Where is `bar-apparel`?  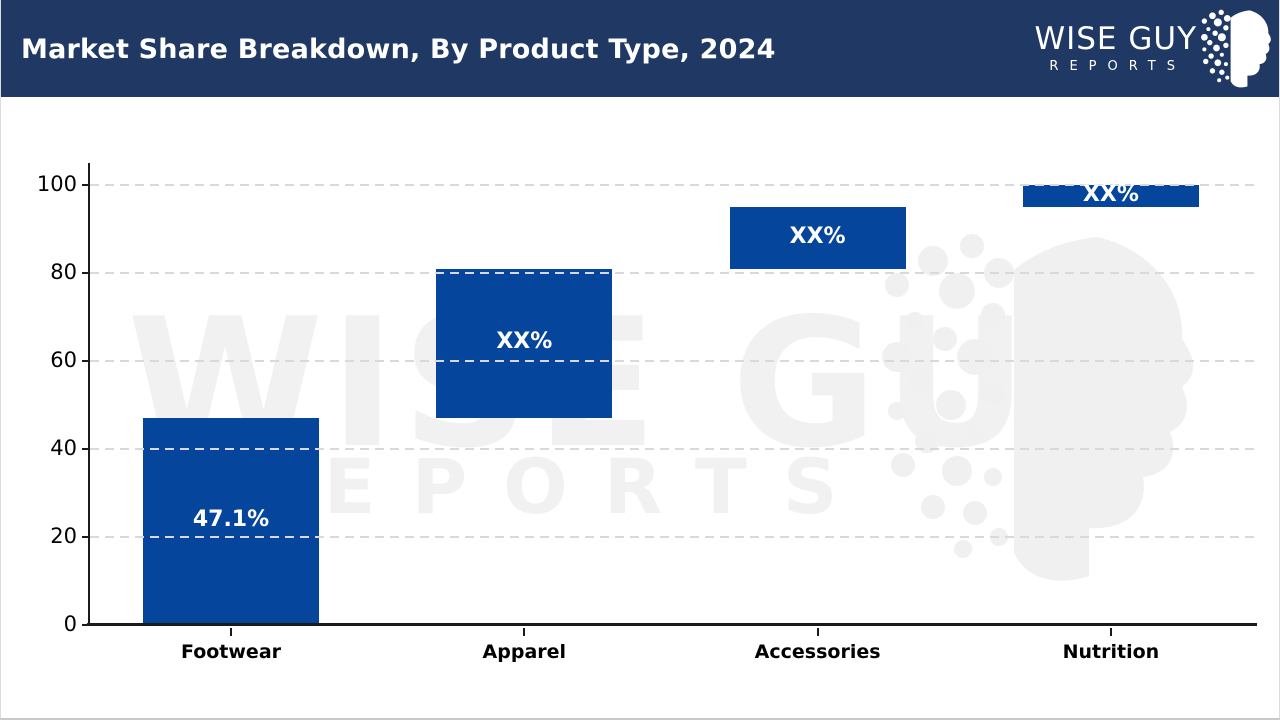 bar-apparel is located at coordinates (524, 343).